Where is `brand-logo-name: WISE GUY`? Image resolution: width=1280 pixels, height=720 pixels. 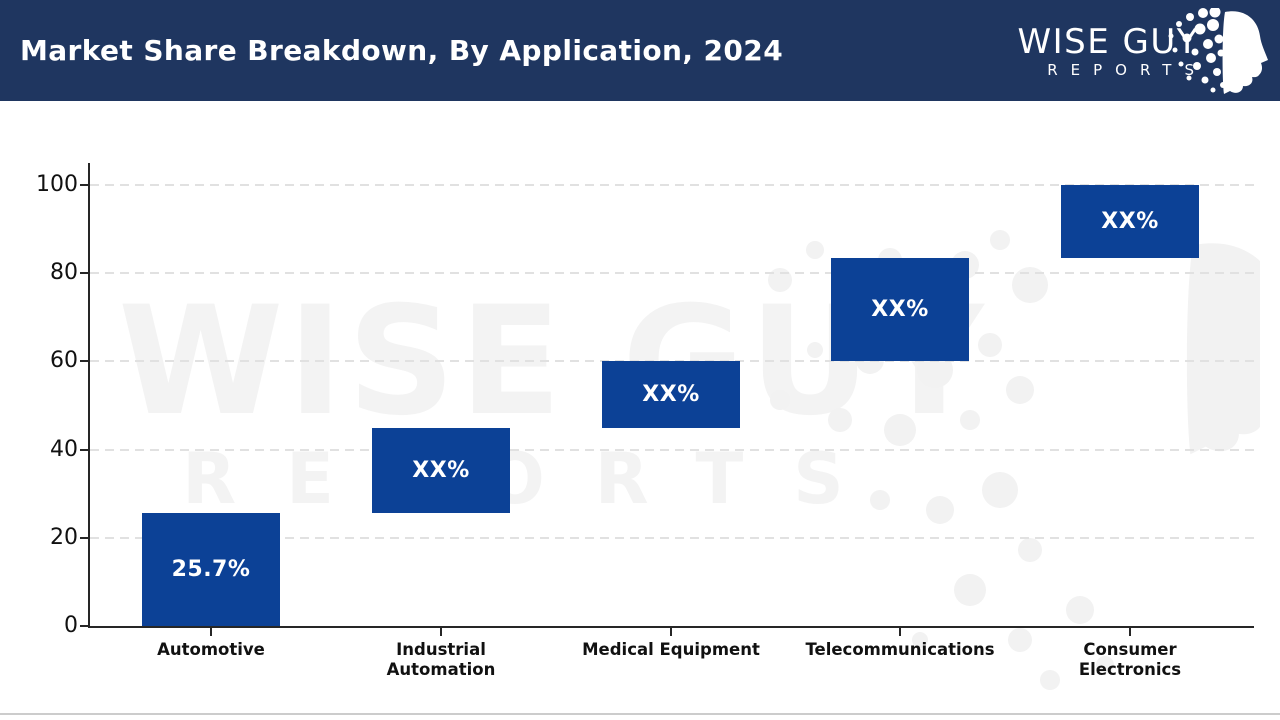
brand-logo-name: WISE GUY is located at coordinates (1108, 41).